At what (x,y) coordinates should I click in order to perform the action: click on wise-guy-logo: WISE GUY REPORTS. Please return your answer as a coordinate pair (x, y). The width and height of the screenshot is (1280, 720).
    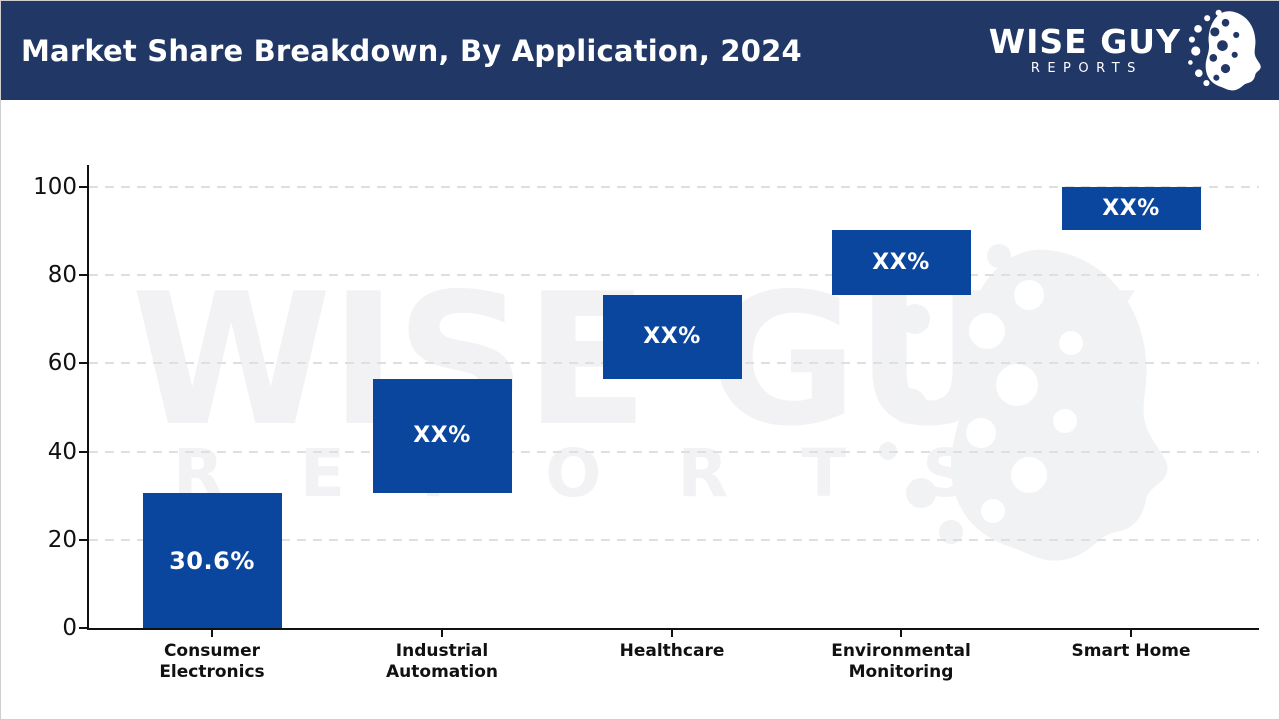
    Looking at the image, I should click on (1126, 51).